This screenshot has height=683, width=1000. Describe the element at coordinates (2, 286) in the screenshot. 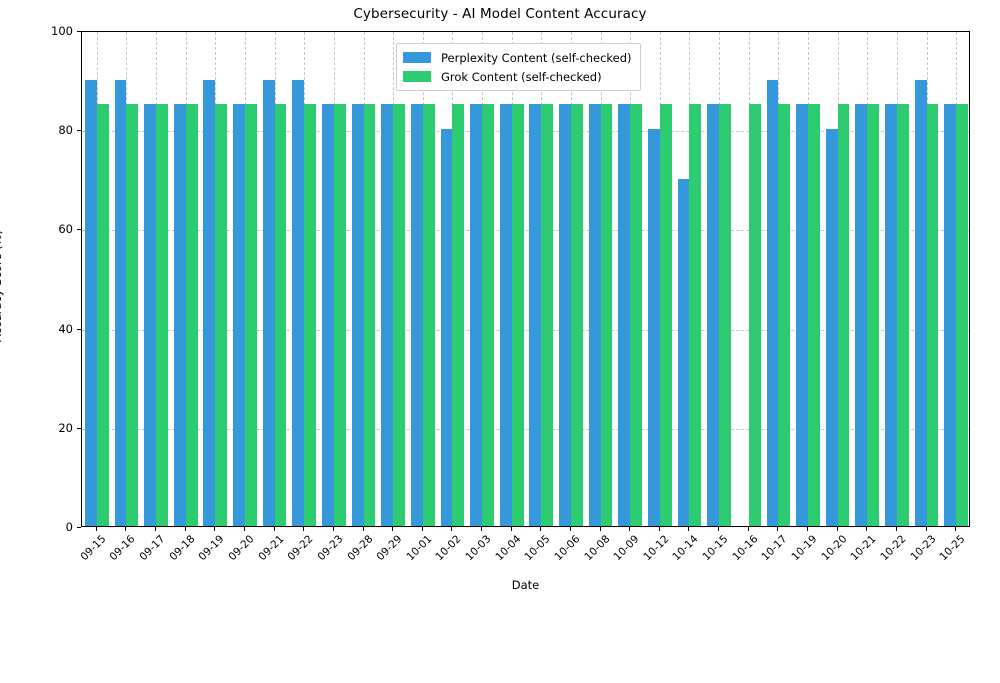

I see `y-axis-label: Accuracy Score (%)` at that location.